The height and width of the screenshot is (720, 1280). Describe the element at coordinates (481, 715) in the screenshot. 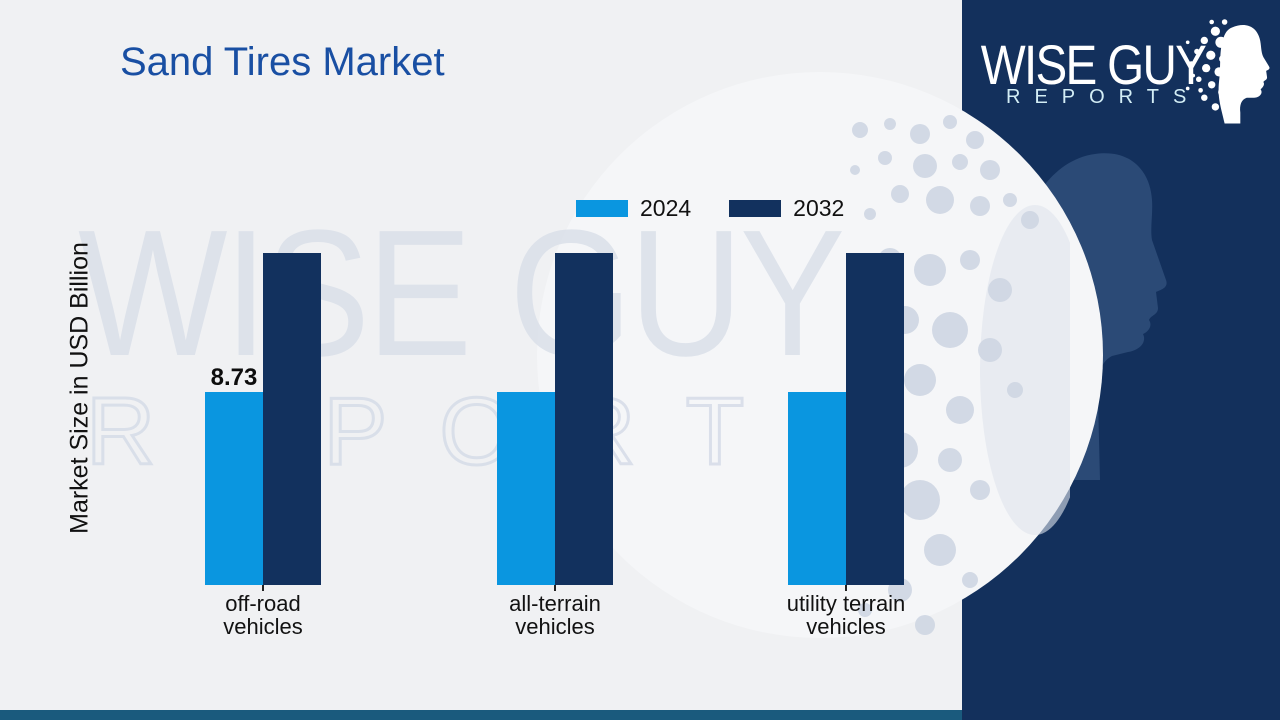

I see `bottom-accent-strip` at that location.